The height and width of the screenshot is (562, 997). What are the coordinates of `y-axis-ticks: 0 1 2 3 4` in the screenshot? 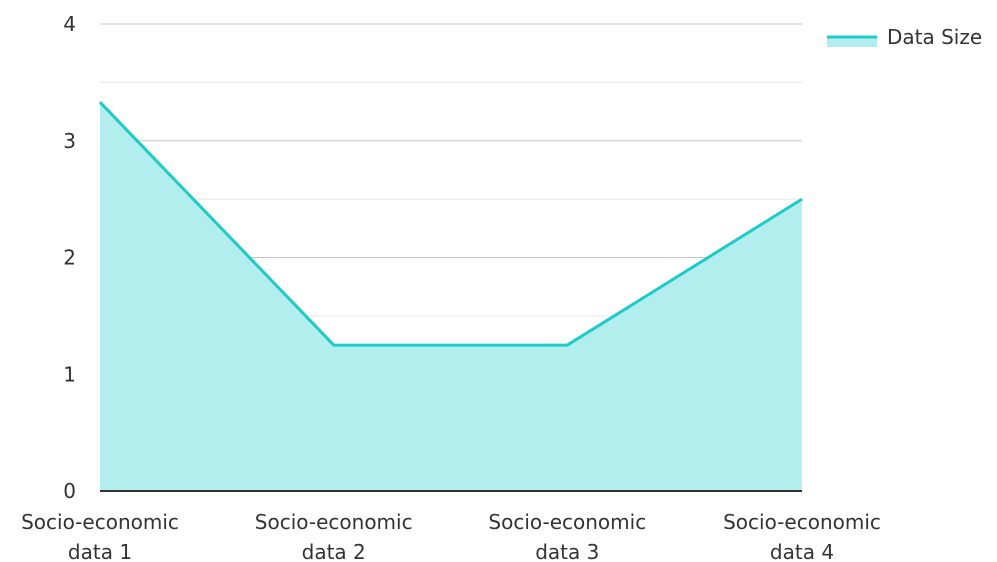 It's located at (69, 257).